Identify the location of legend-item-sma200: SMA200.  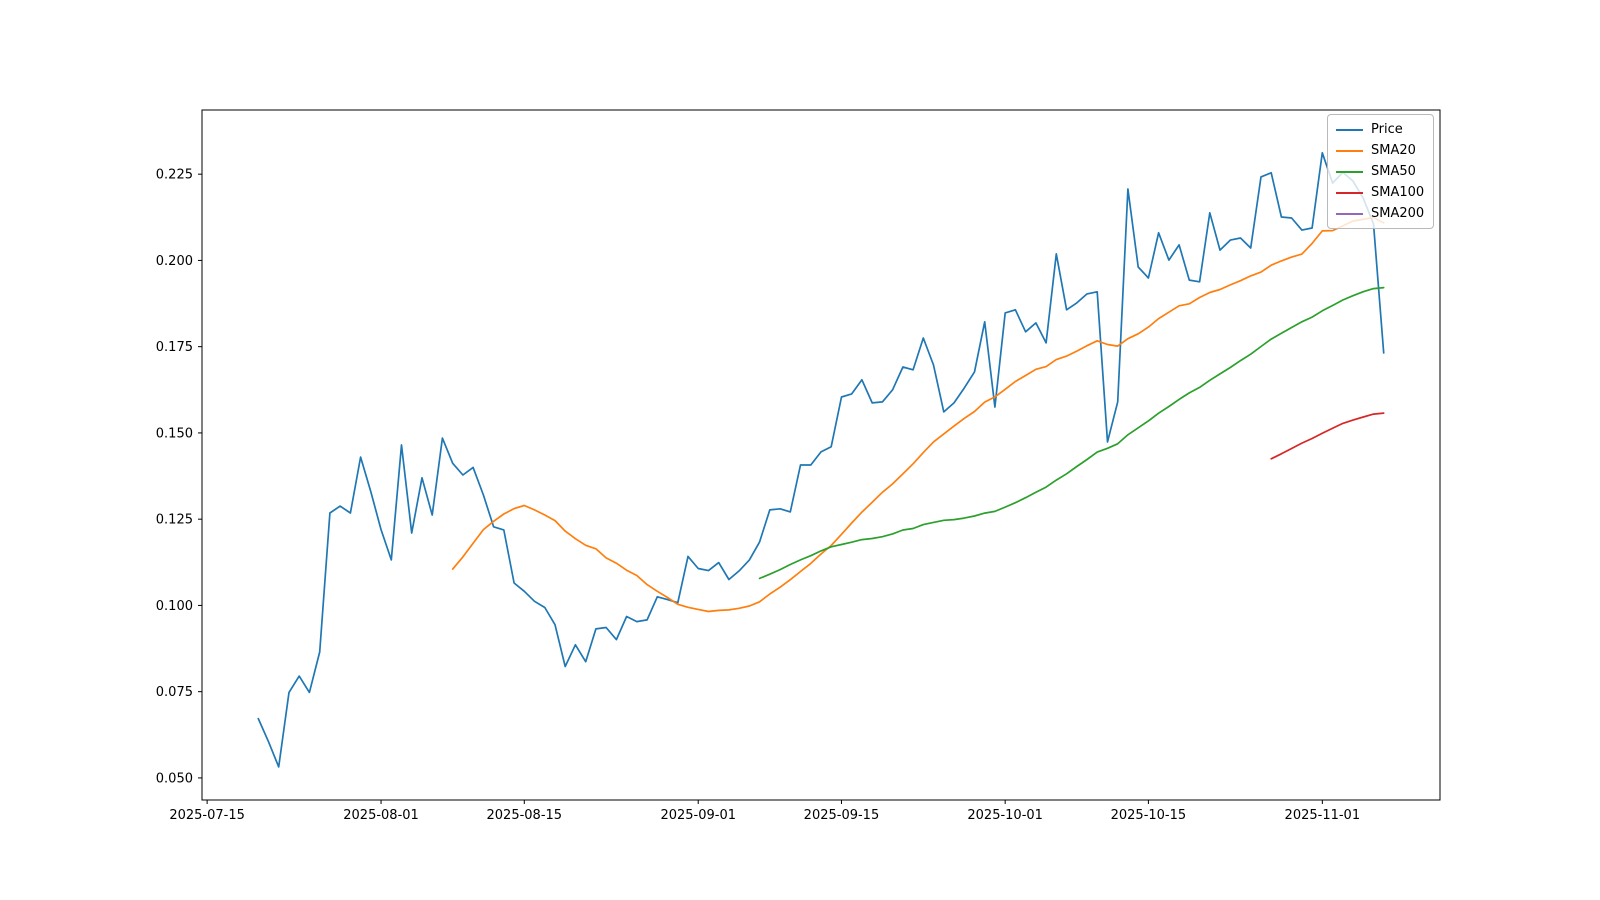
(1380, 213).